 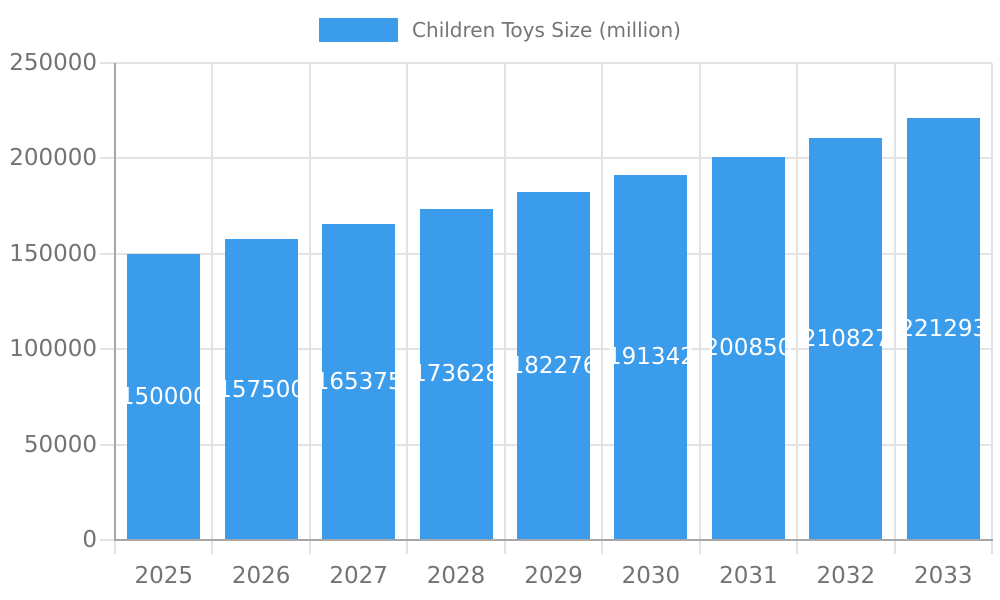 I want to click on x-tick-label: 2025, so click(x=163, y=576).